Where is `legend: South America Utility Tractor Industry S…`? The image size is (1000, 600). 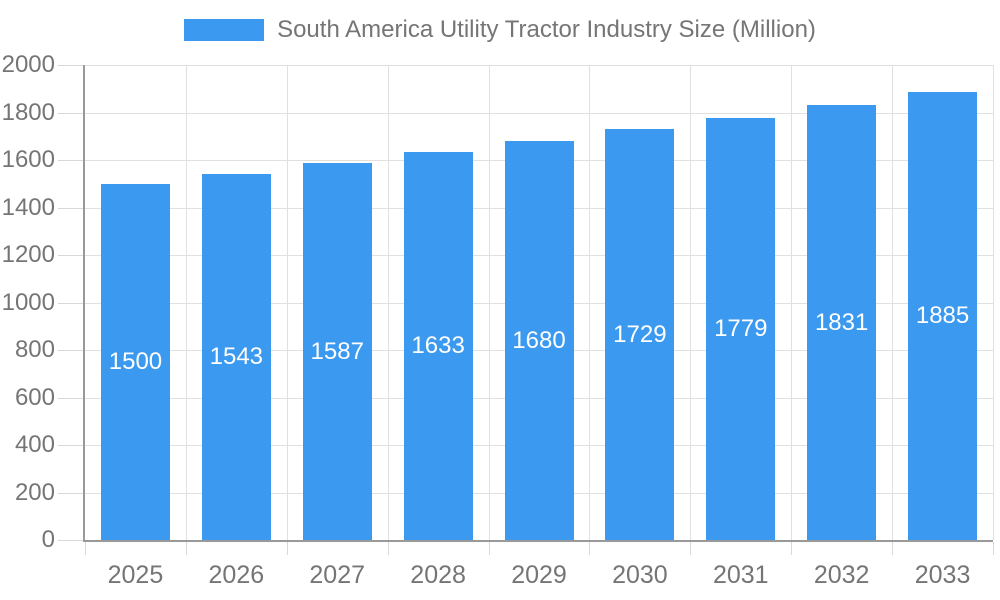 legend: South America Utility Tractor Industry S… is located at coordinates (500, 30).